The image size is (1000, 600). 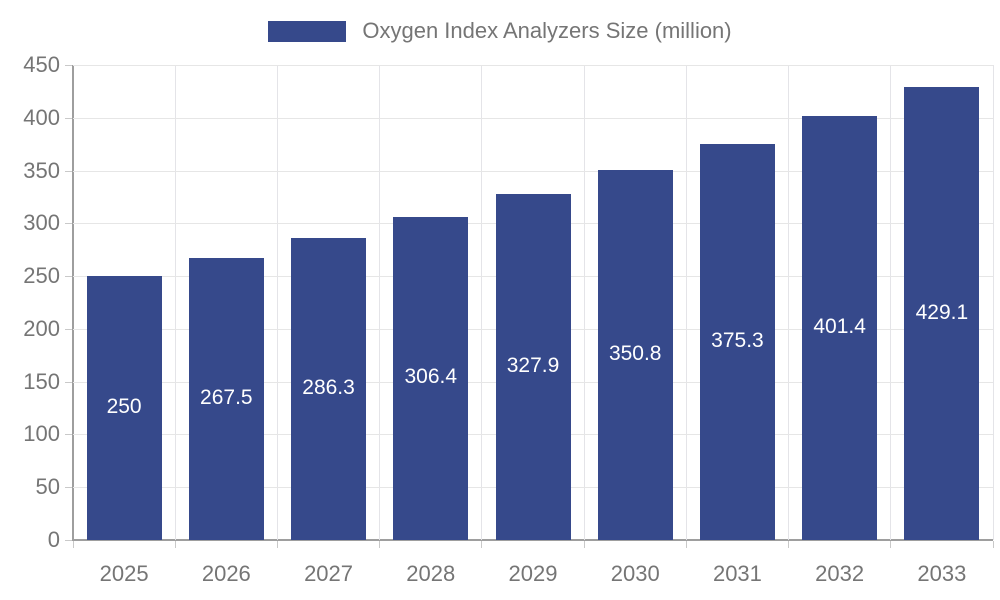 I want to click on y-tick-label: 50, so click(x=47, y=487).